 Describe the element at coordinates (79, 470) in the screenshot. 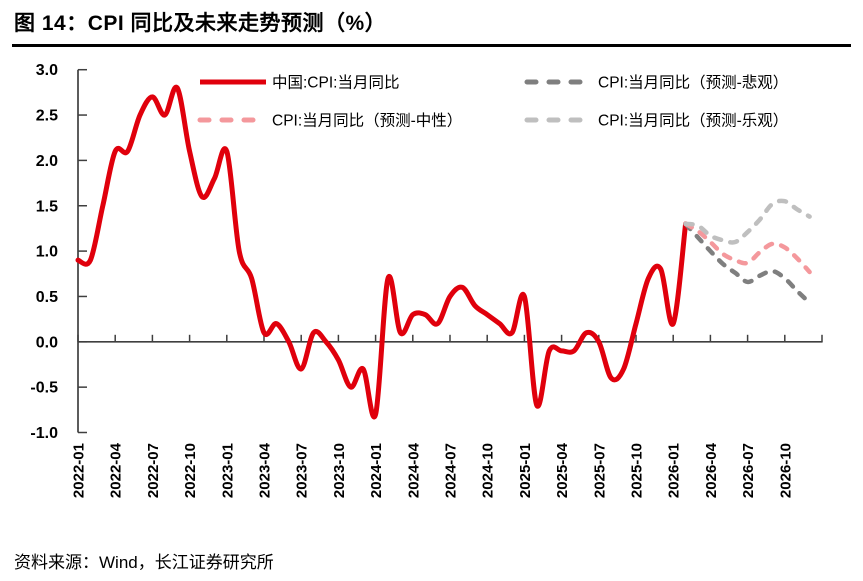

I see `x-tick-label: 2022-01` at that location.